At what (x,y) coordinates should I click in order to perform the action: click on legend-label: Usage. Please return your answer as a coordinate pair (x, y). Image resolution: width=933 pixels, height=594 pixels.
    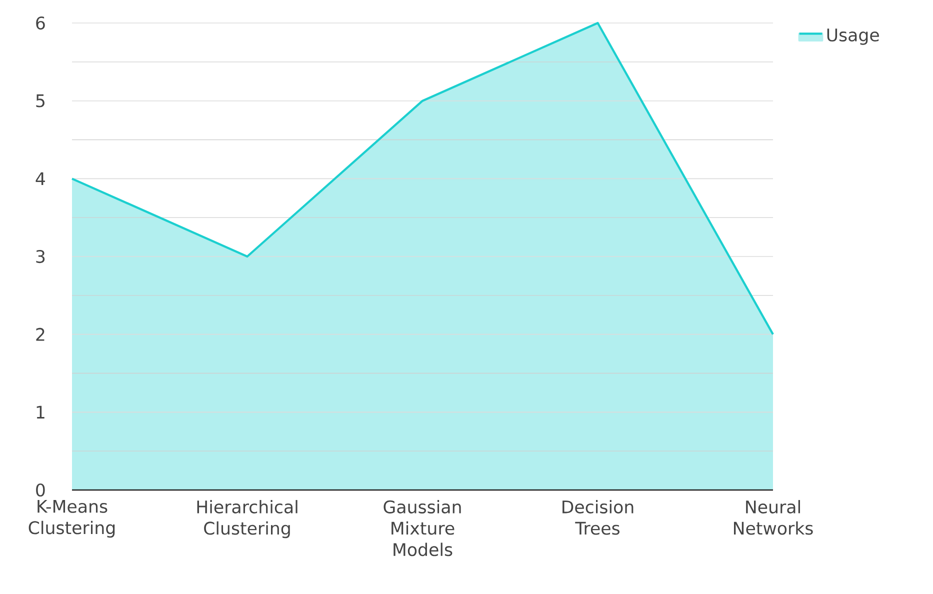
    Looking at the image, I should click on (853, 36).